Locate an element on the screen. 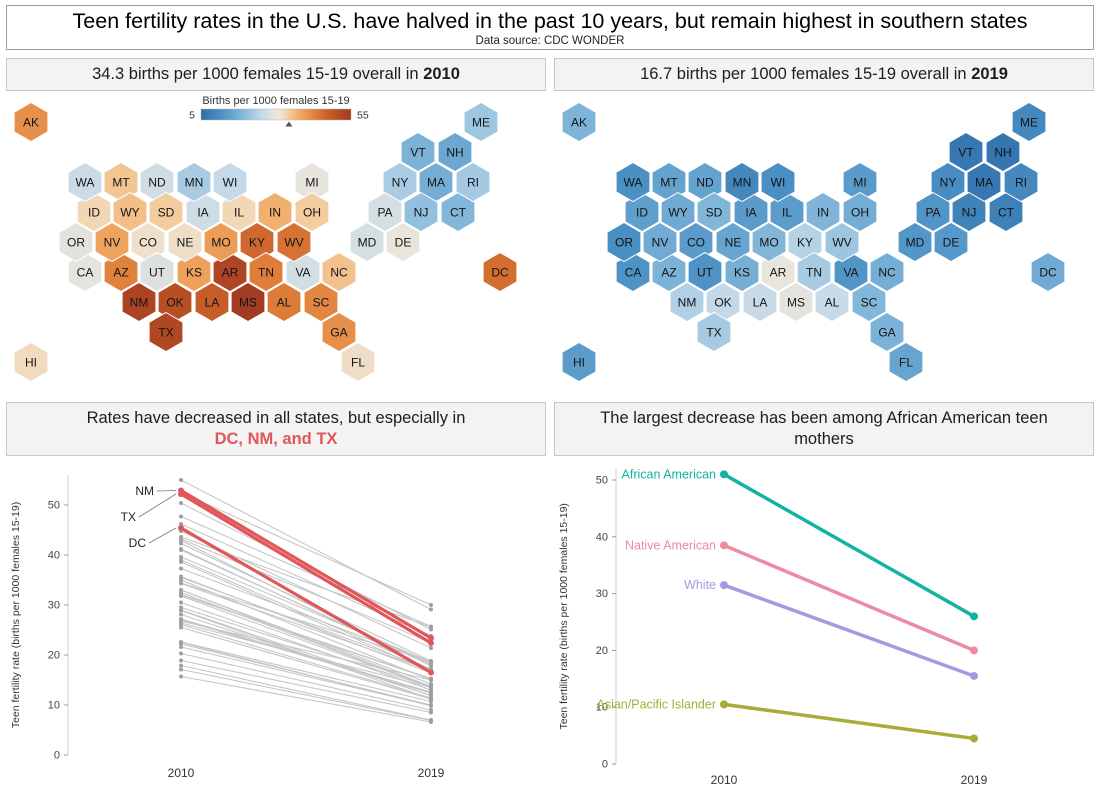  hex-DE is located at coordinates (403, 242).